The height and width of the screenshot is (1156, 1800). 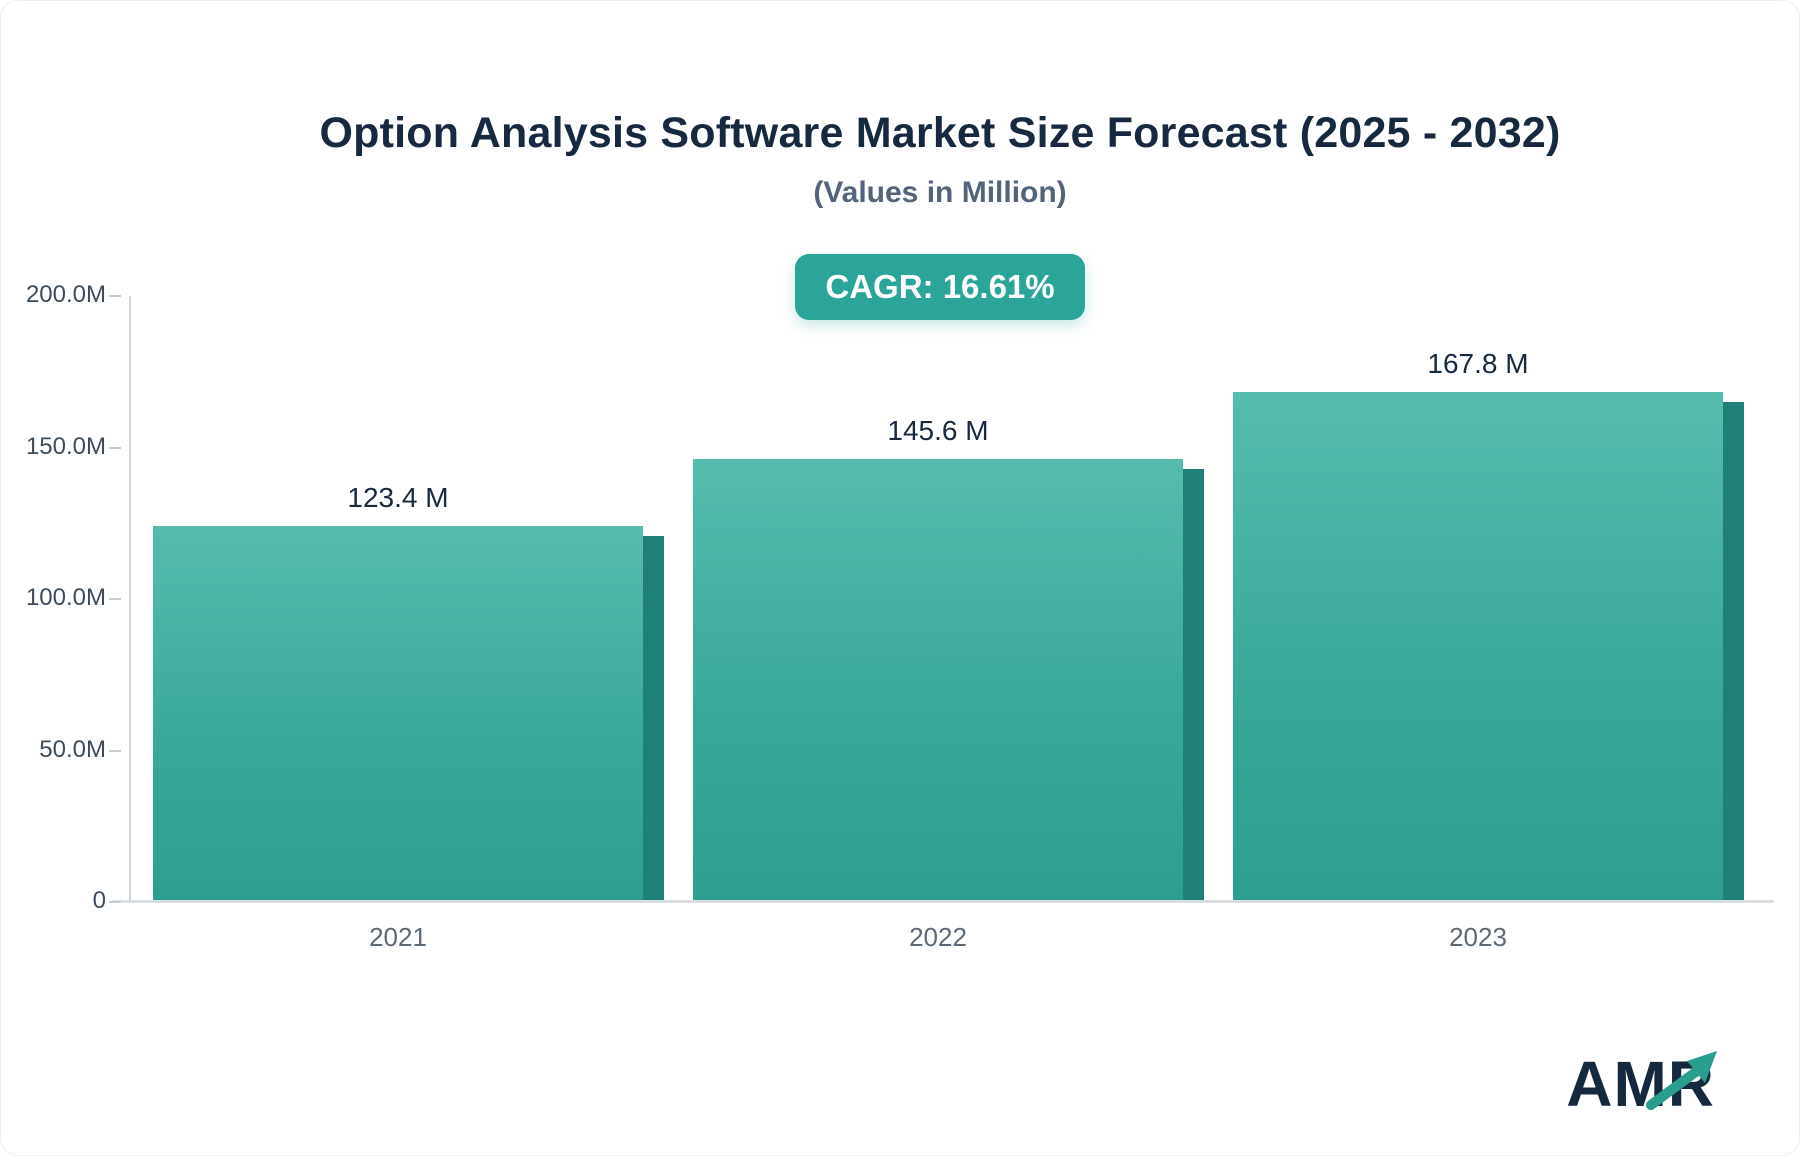 What do you see at coordinates (1478, 937) in the screenshot?
I see `x-tick-label: 2023` at bounding box center [1478, 937].